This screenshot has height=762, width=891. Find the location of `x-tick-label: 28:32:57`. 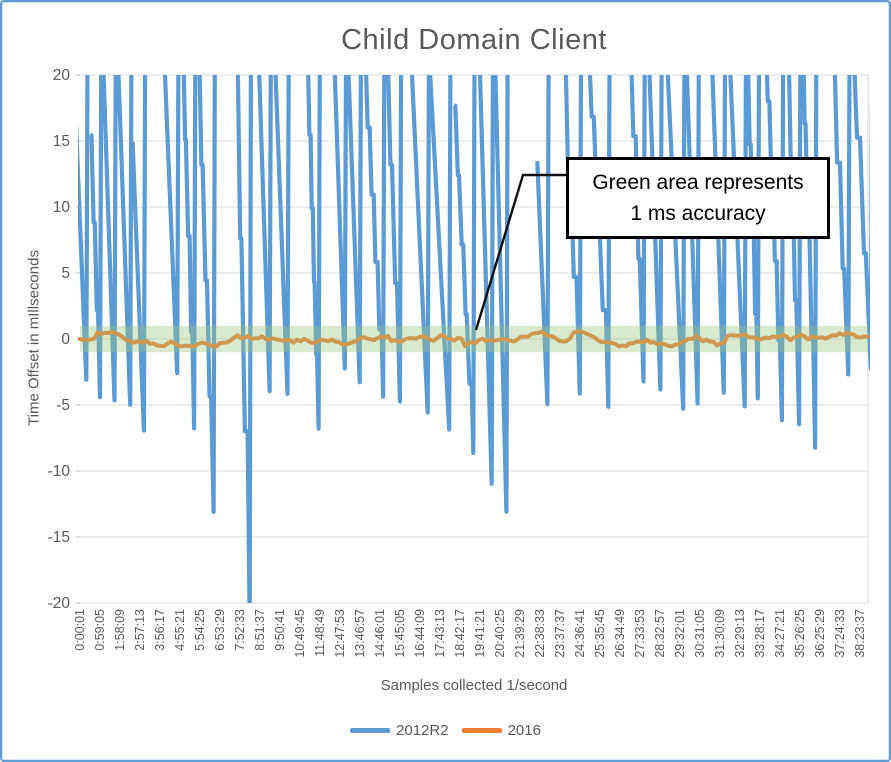

x-tick-label: 28:32:57 is located at coordinates (660, 633).